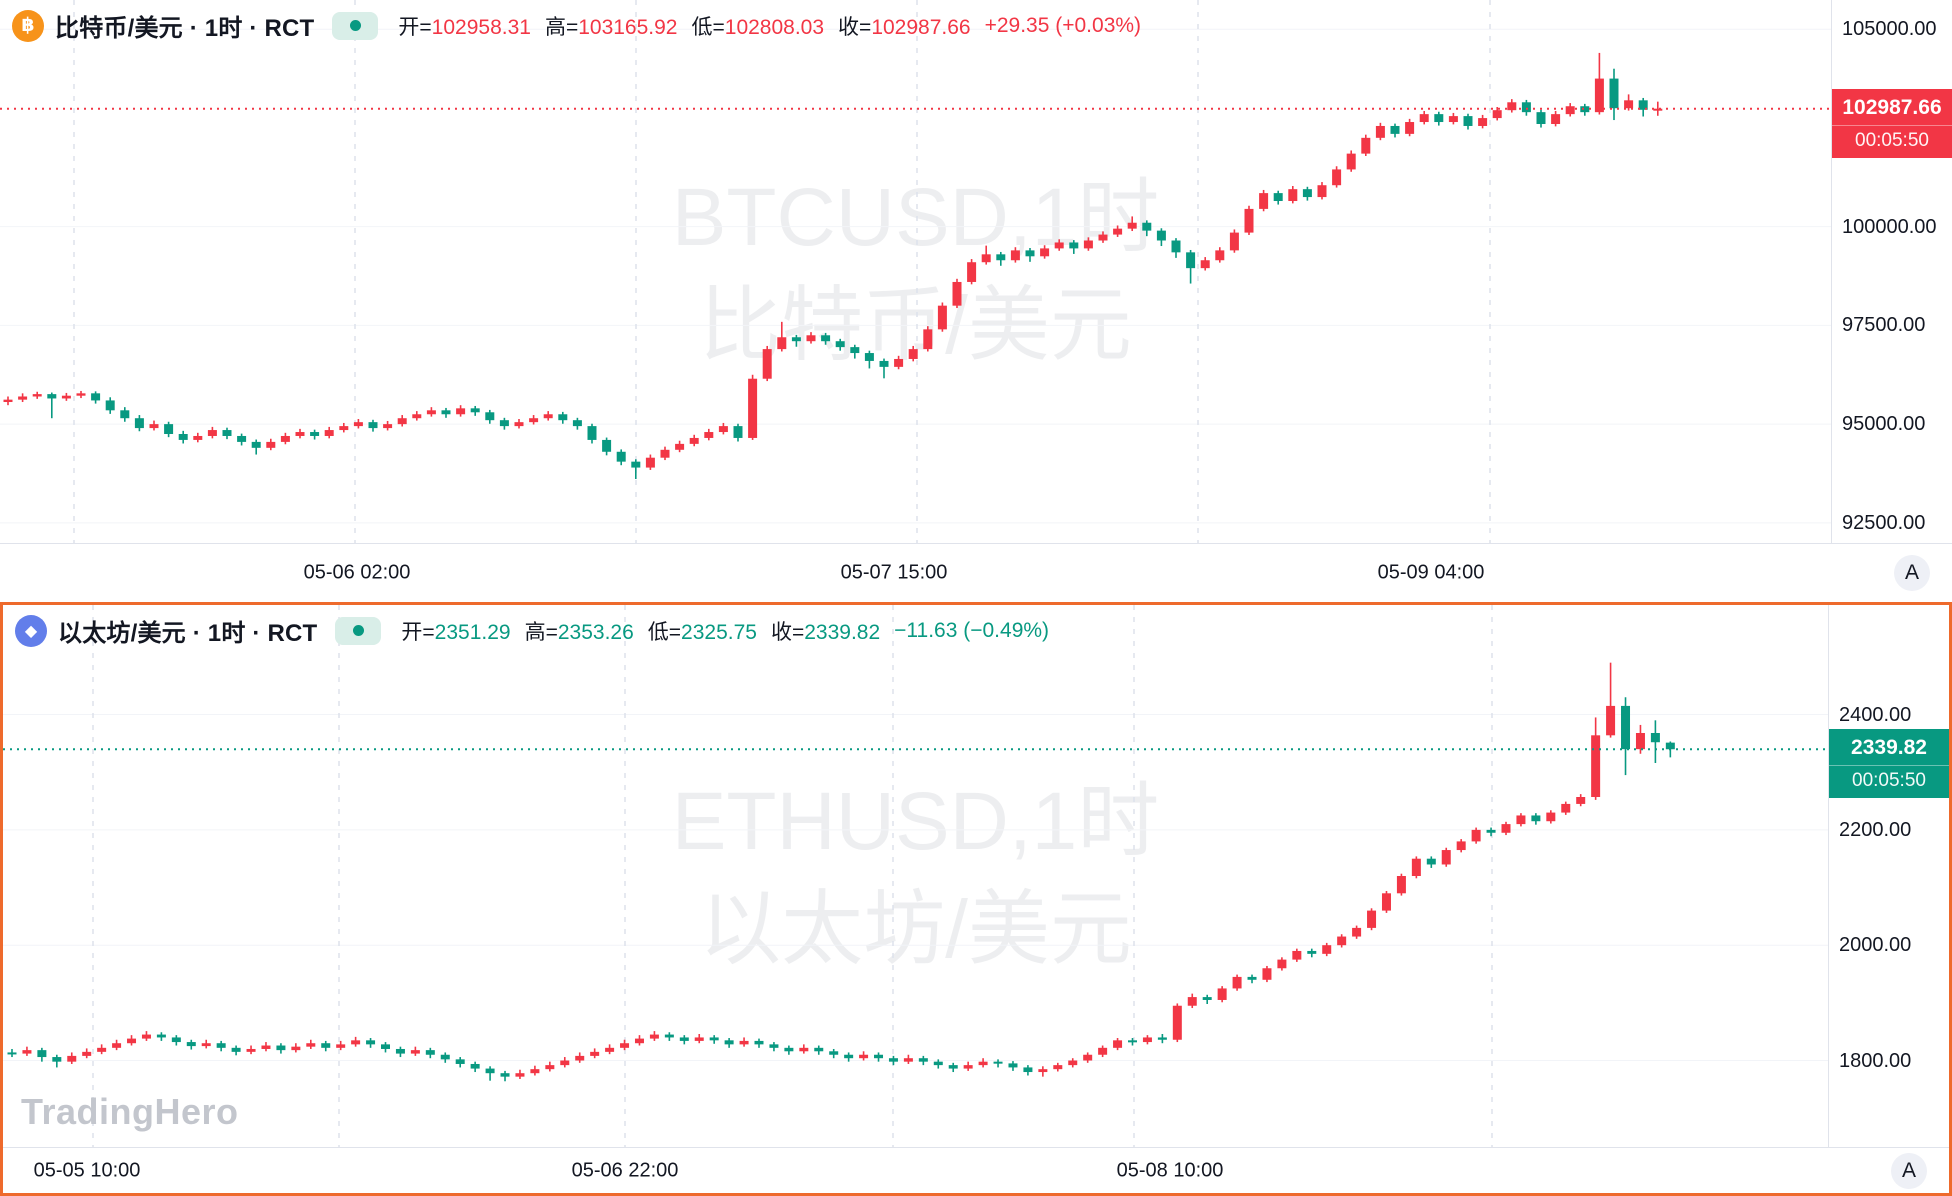 The height and width of the screenshot is (1196, 1952). I want to click on time-axis-label: 05-08 10:00, so click(1170, 1170).